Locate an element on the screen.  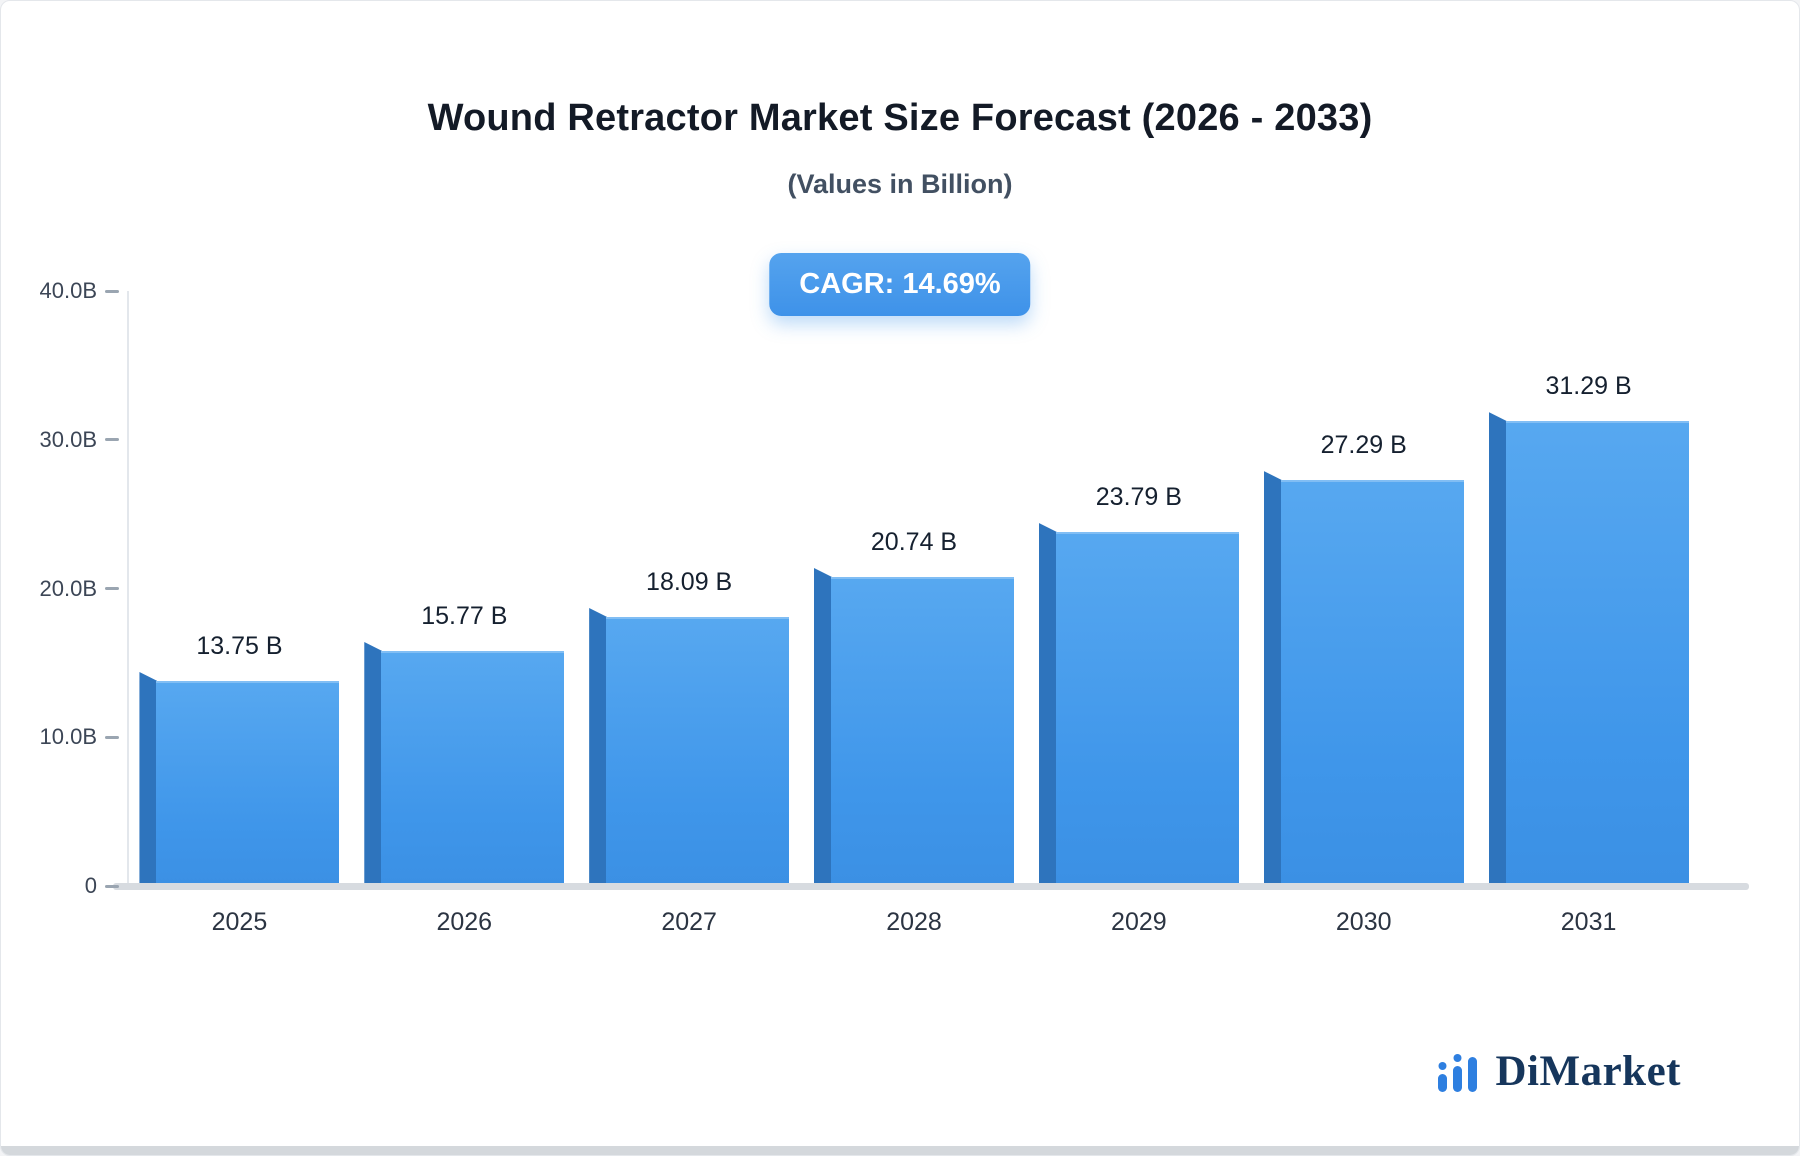
y-tick-label: 10.0B is located at coordinates (68, 737).